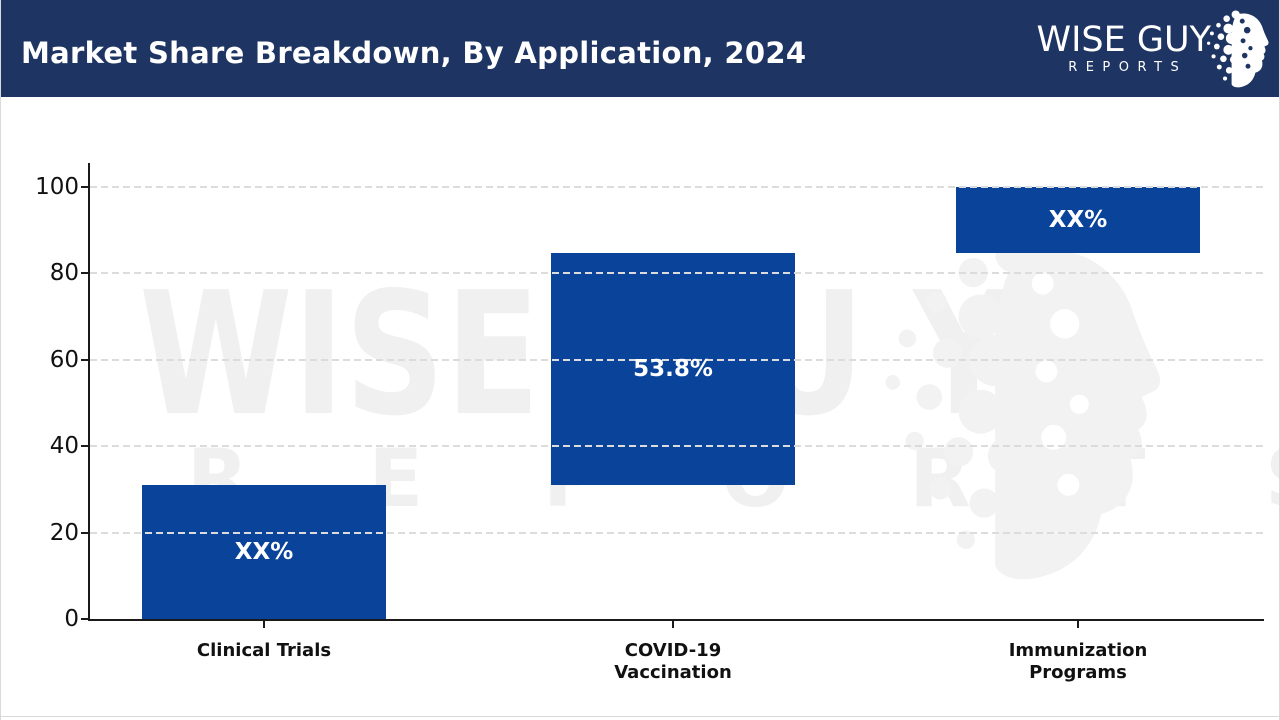  I want to click on y-tick-label: 40, so click(64, 446).